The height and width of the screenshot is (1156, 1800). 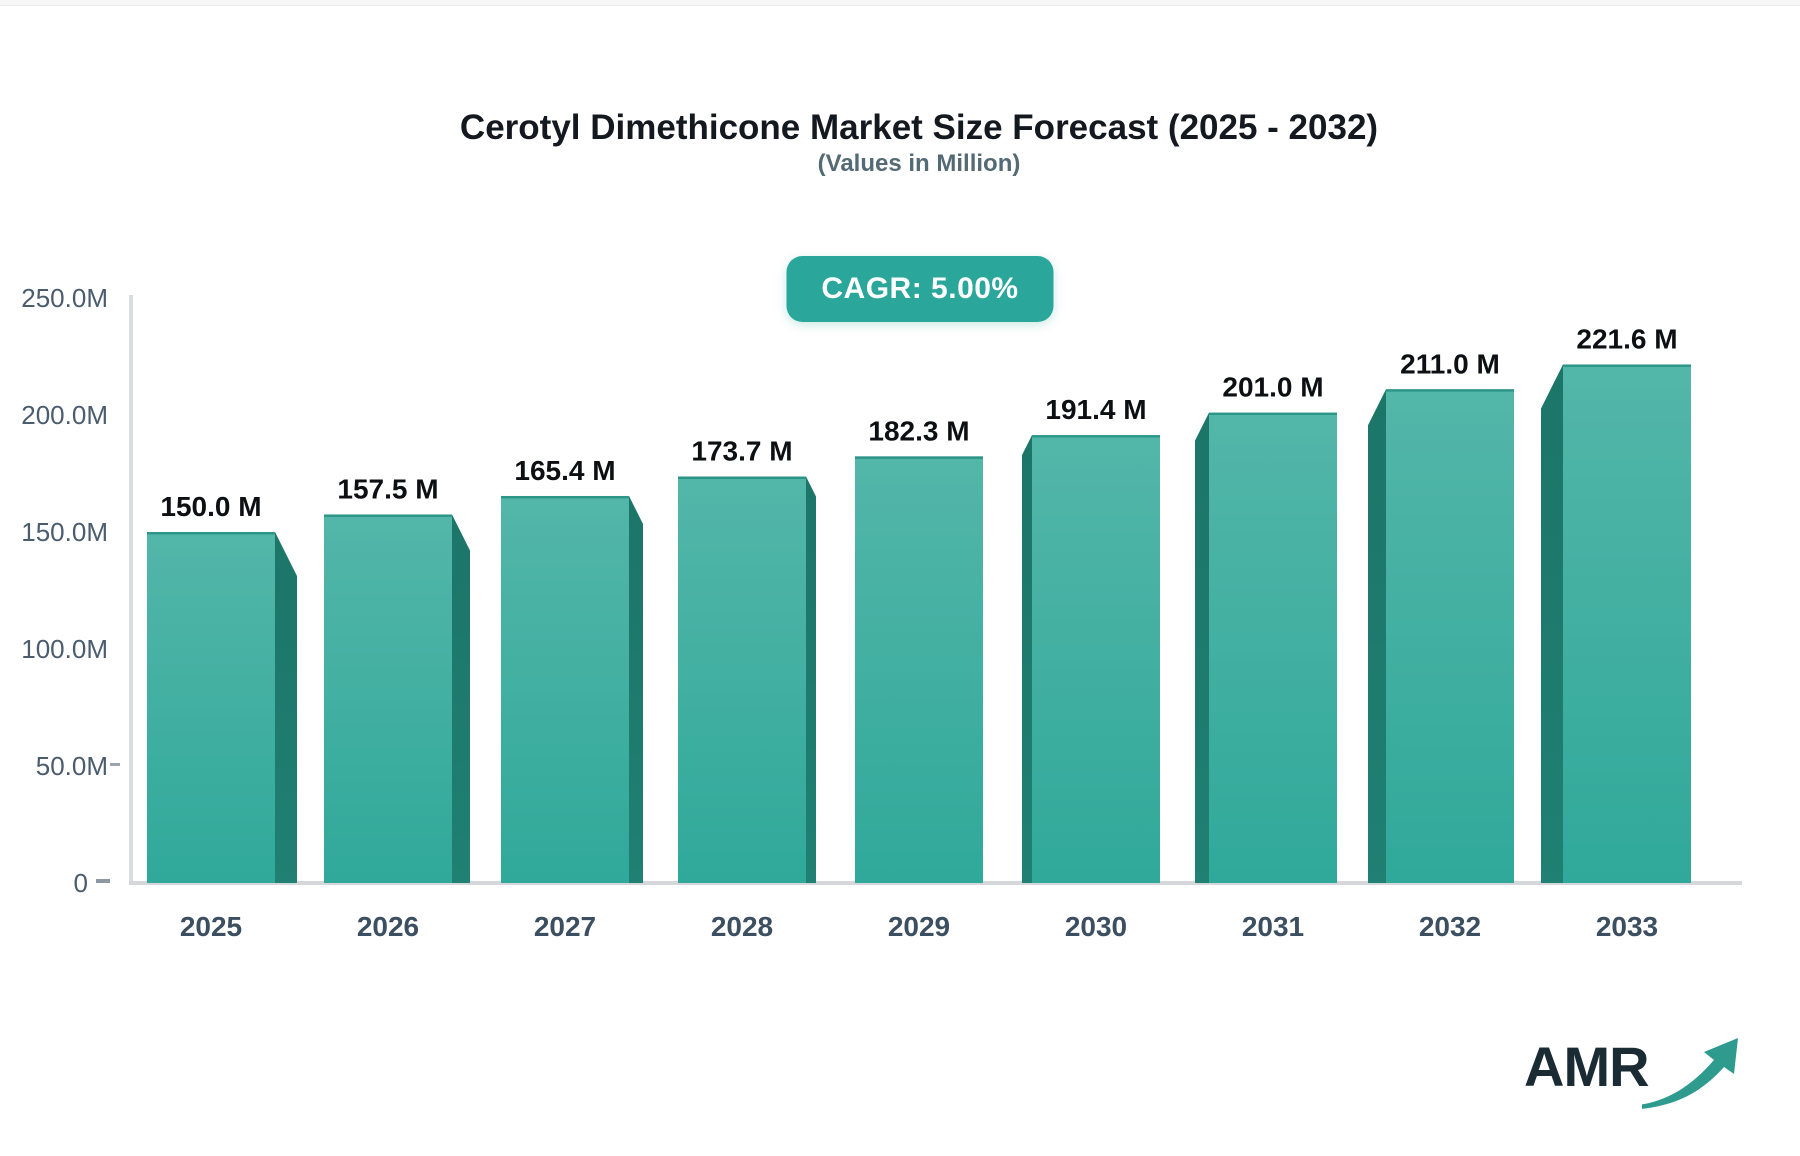 What do you see at coordinates (919, 669) in the screenshot?
I see `bar-2029` at bounding box center [919, 669].